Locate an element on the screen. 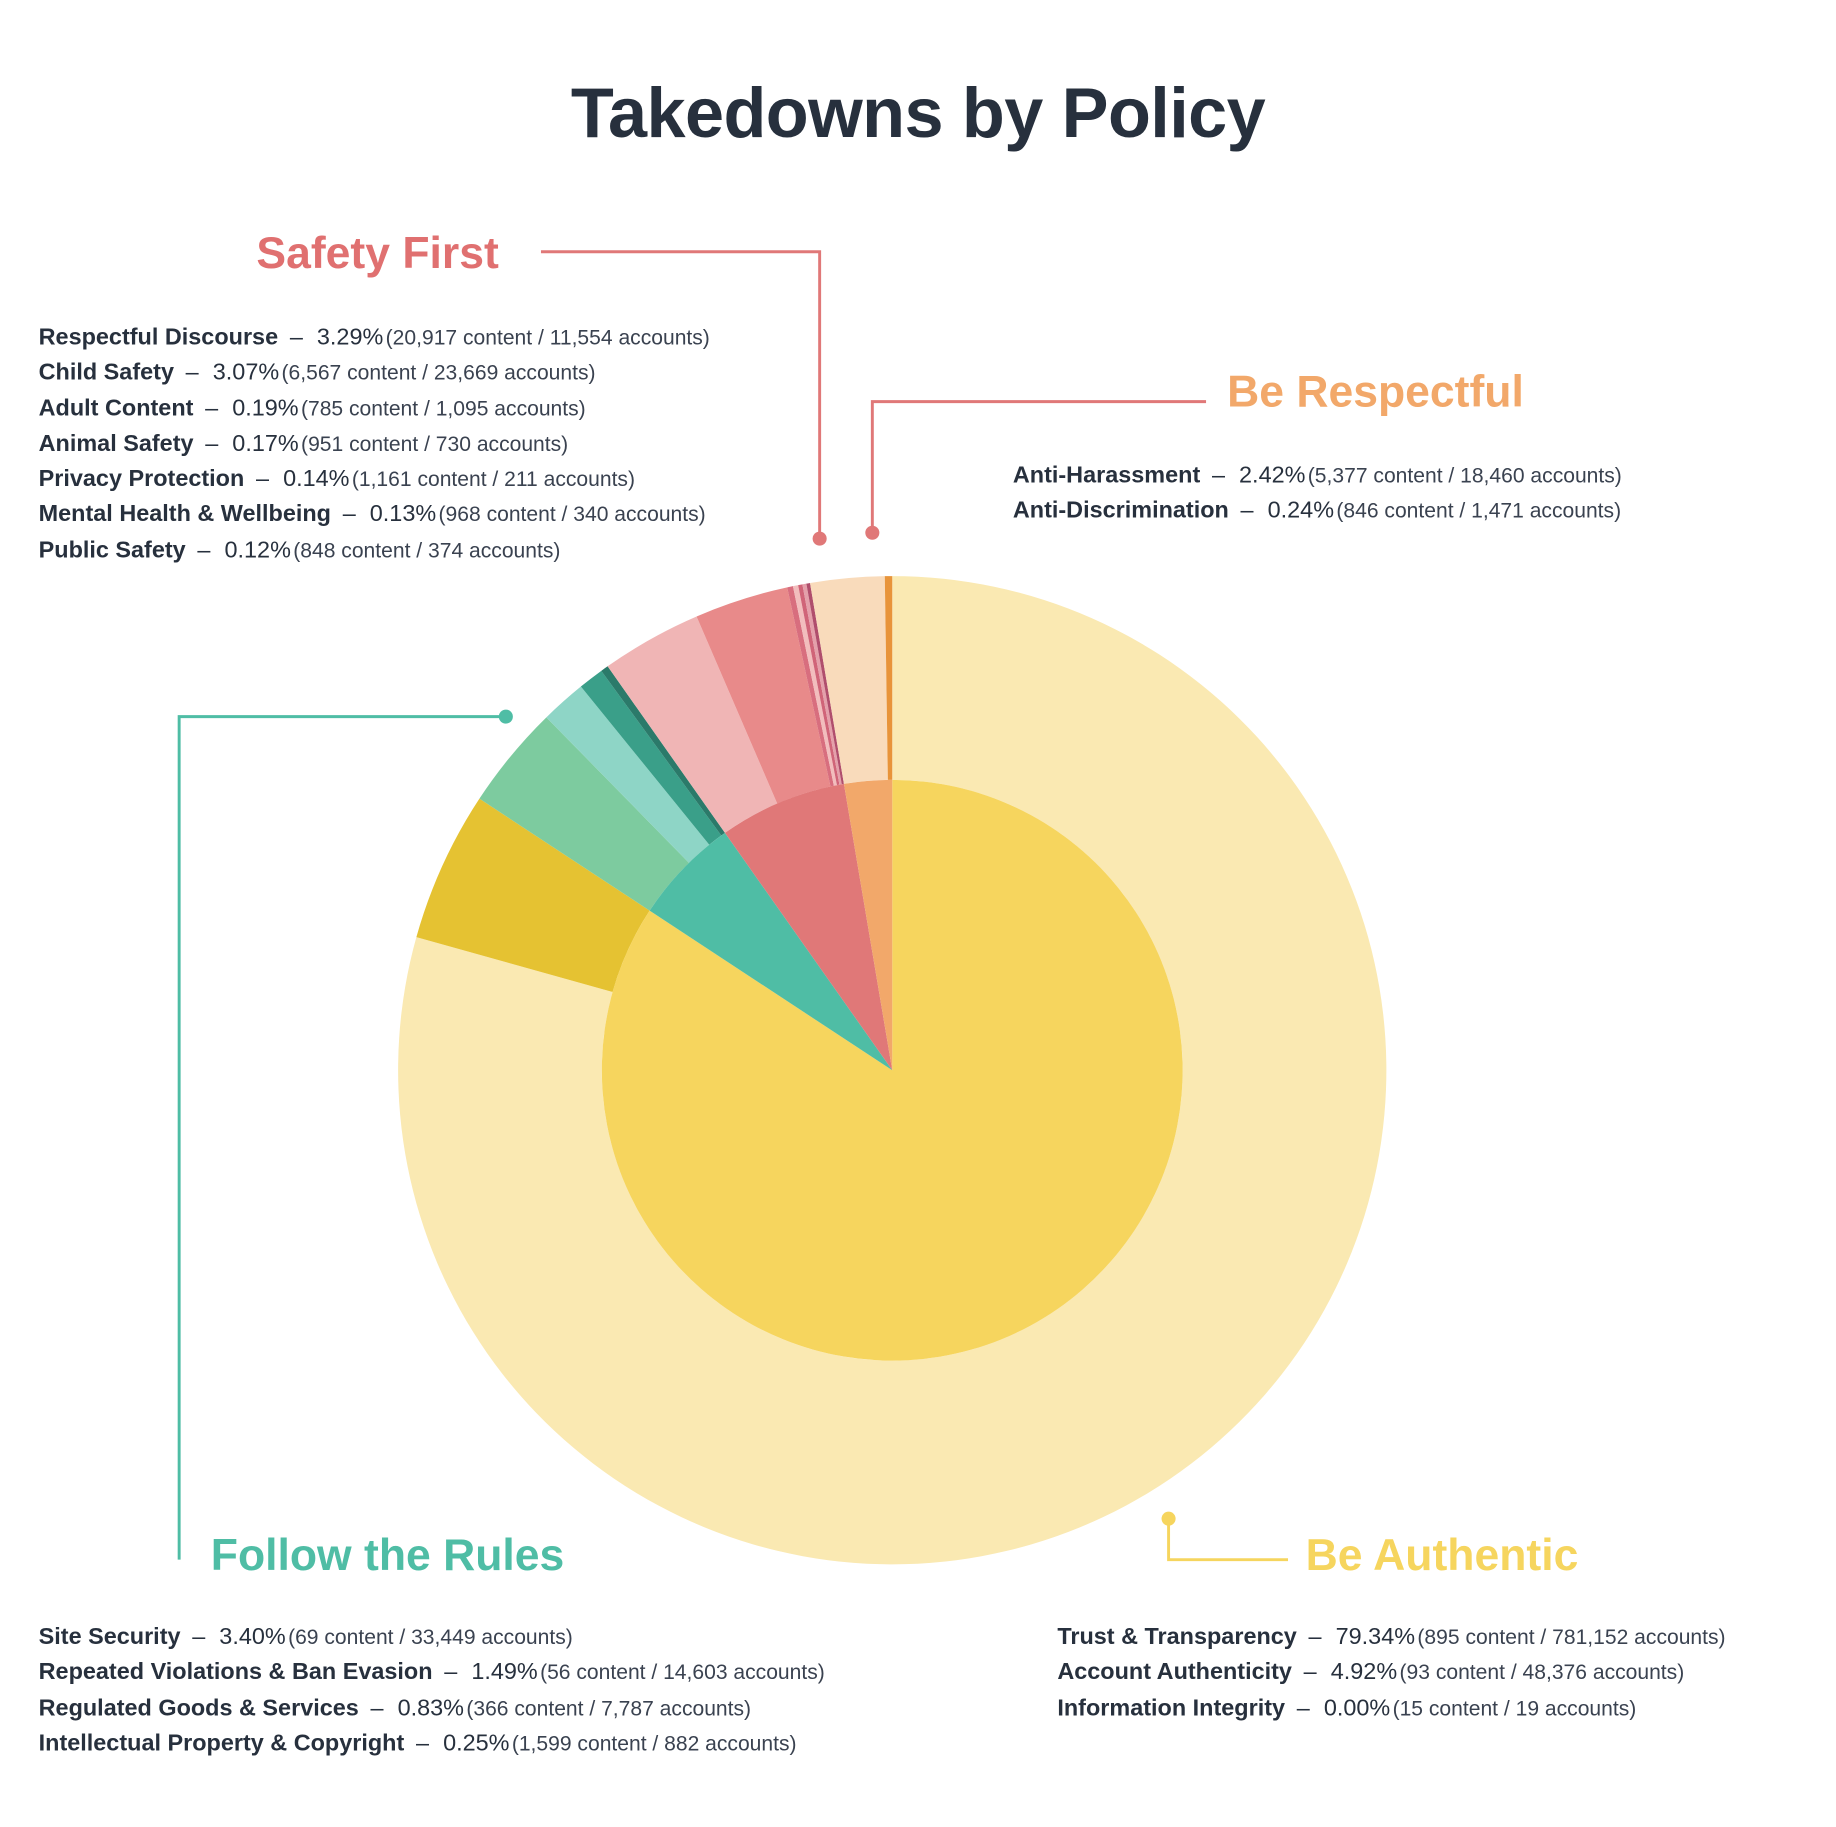  outer-slice-anti-discrimination is located at coordinates (888, 678).